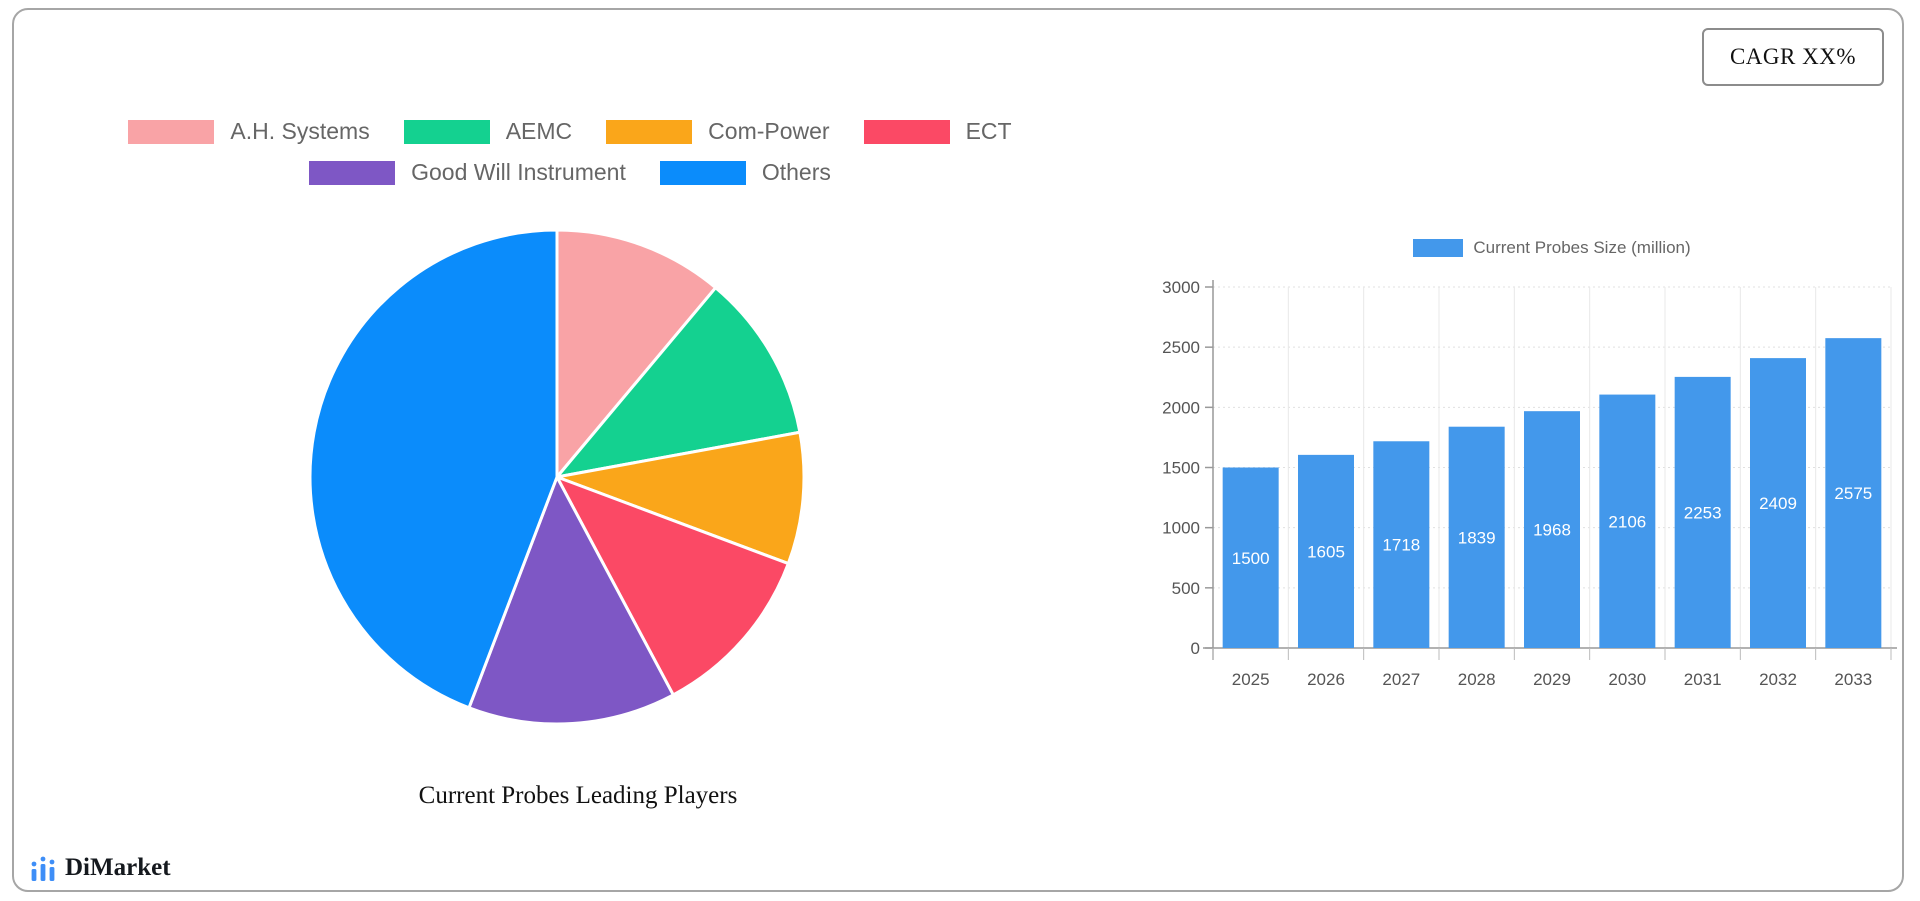 The height and width of the screenshot is (901, 1920). I want to click on bar-chart-logo-icon, so click(43, 868).